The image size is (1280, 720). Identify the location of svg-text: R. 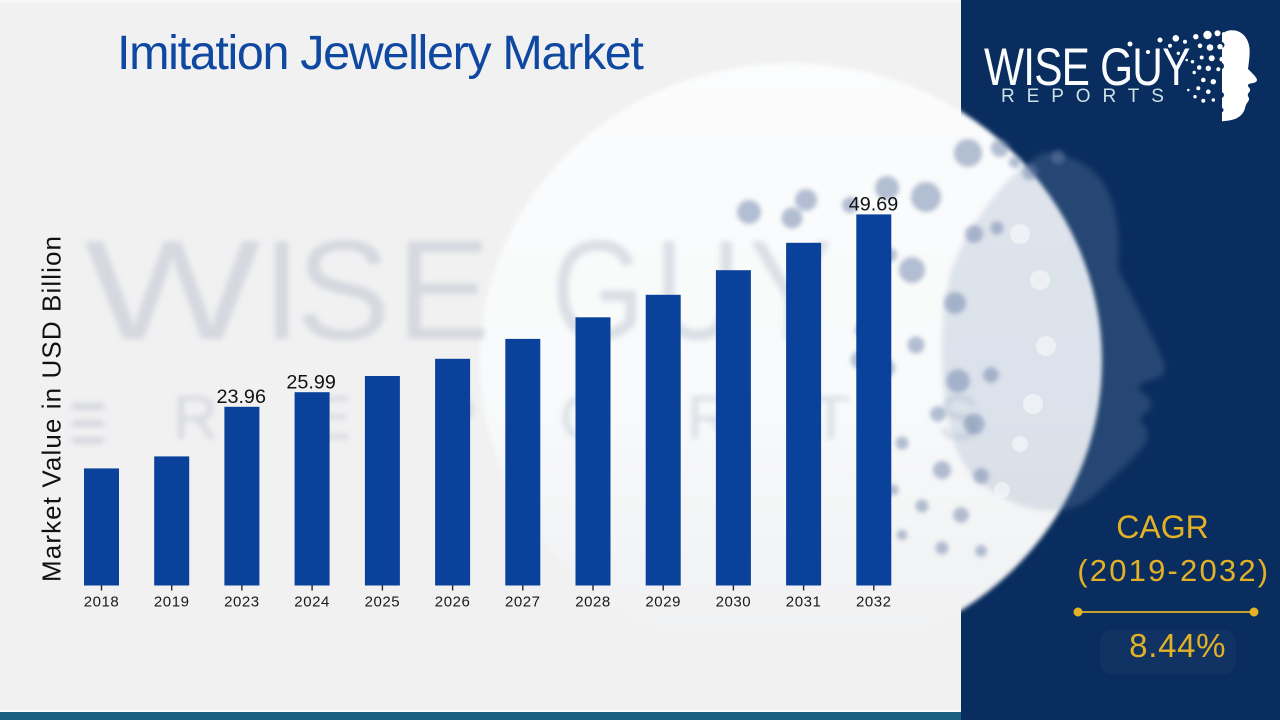
(195, 418).